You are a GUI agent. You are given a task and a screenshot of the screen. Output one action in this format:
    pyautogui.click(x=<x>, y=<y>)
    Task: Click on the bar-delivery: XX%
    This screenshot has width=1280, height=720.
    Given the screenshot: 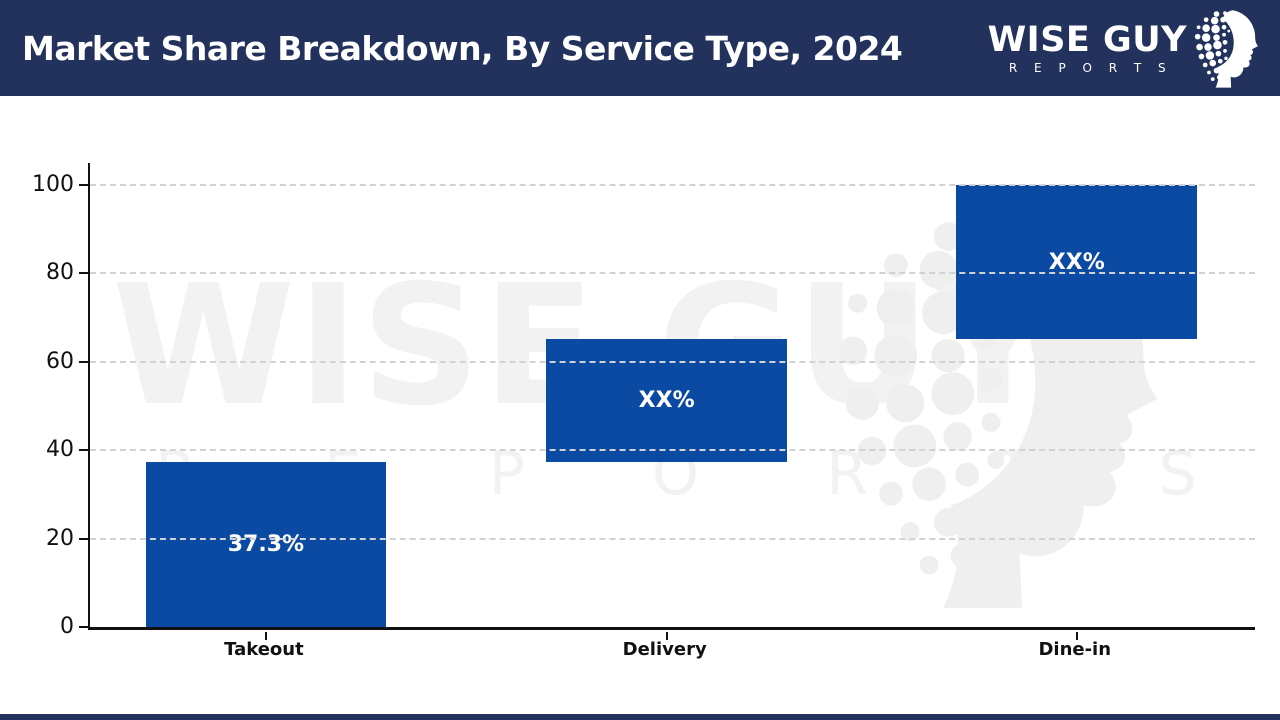 What is the action you would take?
    pyautogui.click(x=666, y=400)
    